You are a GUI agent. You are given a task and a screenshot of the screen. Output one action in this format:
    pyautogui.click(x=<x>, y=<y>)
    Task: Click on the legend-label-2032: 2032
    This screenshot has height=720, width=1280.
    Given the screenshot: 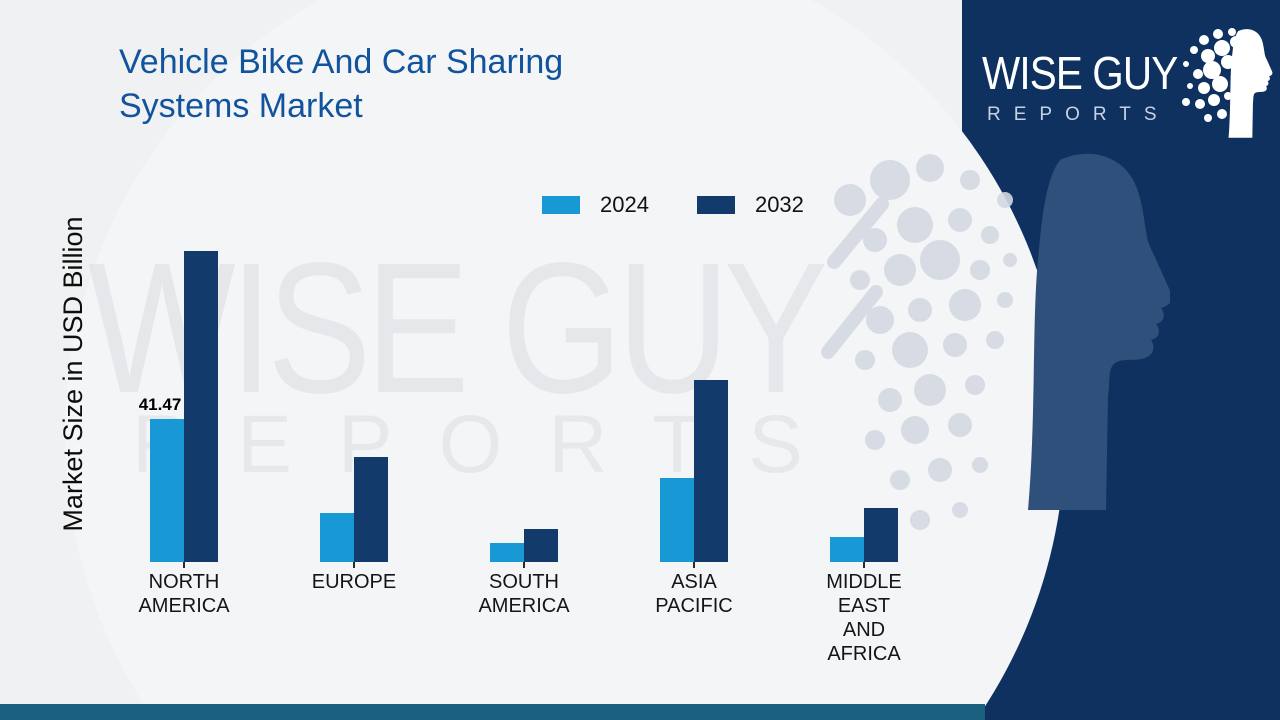 What is the action you would take?
    pyautogui.click(x=779, y=204)
    